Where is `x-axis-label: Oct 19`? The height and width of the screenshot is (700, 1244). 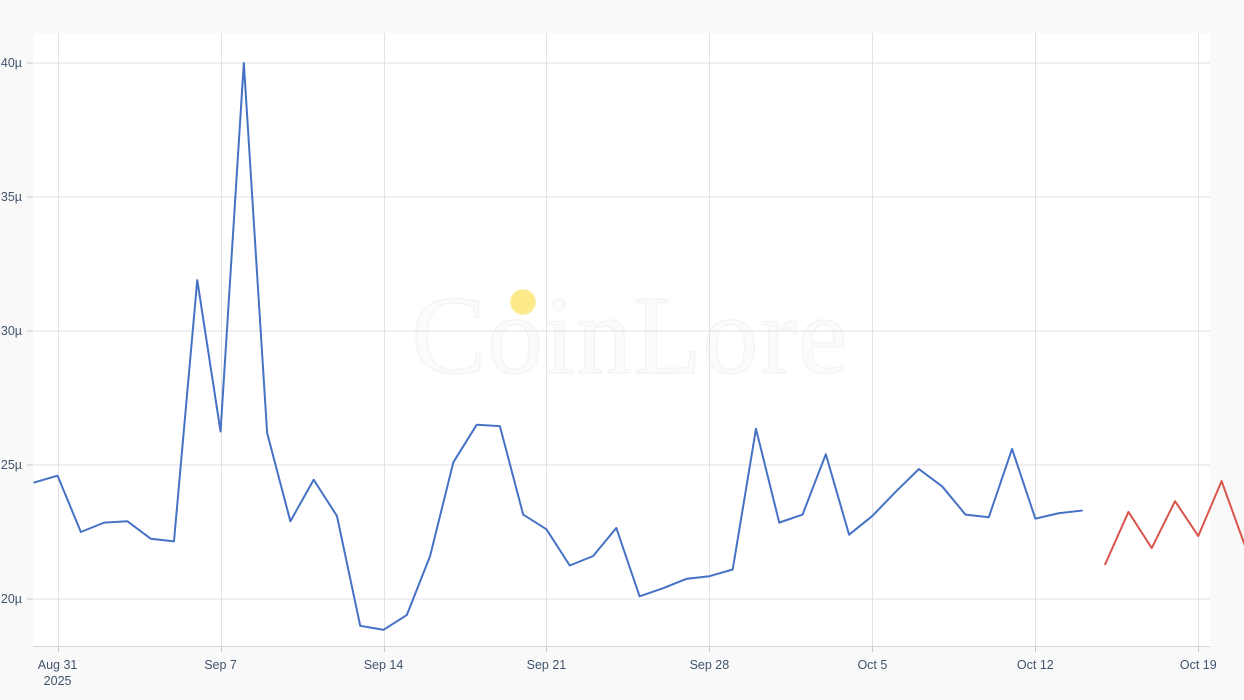 x-axis-label: Oct 19 is located at coordinates (1198, 665).